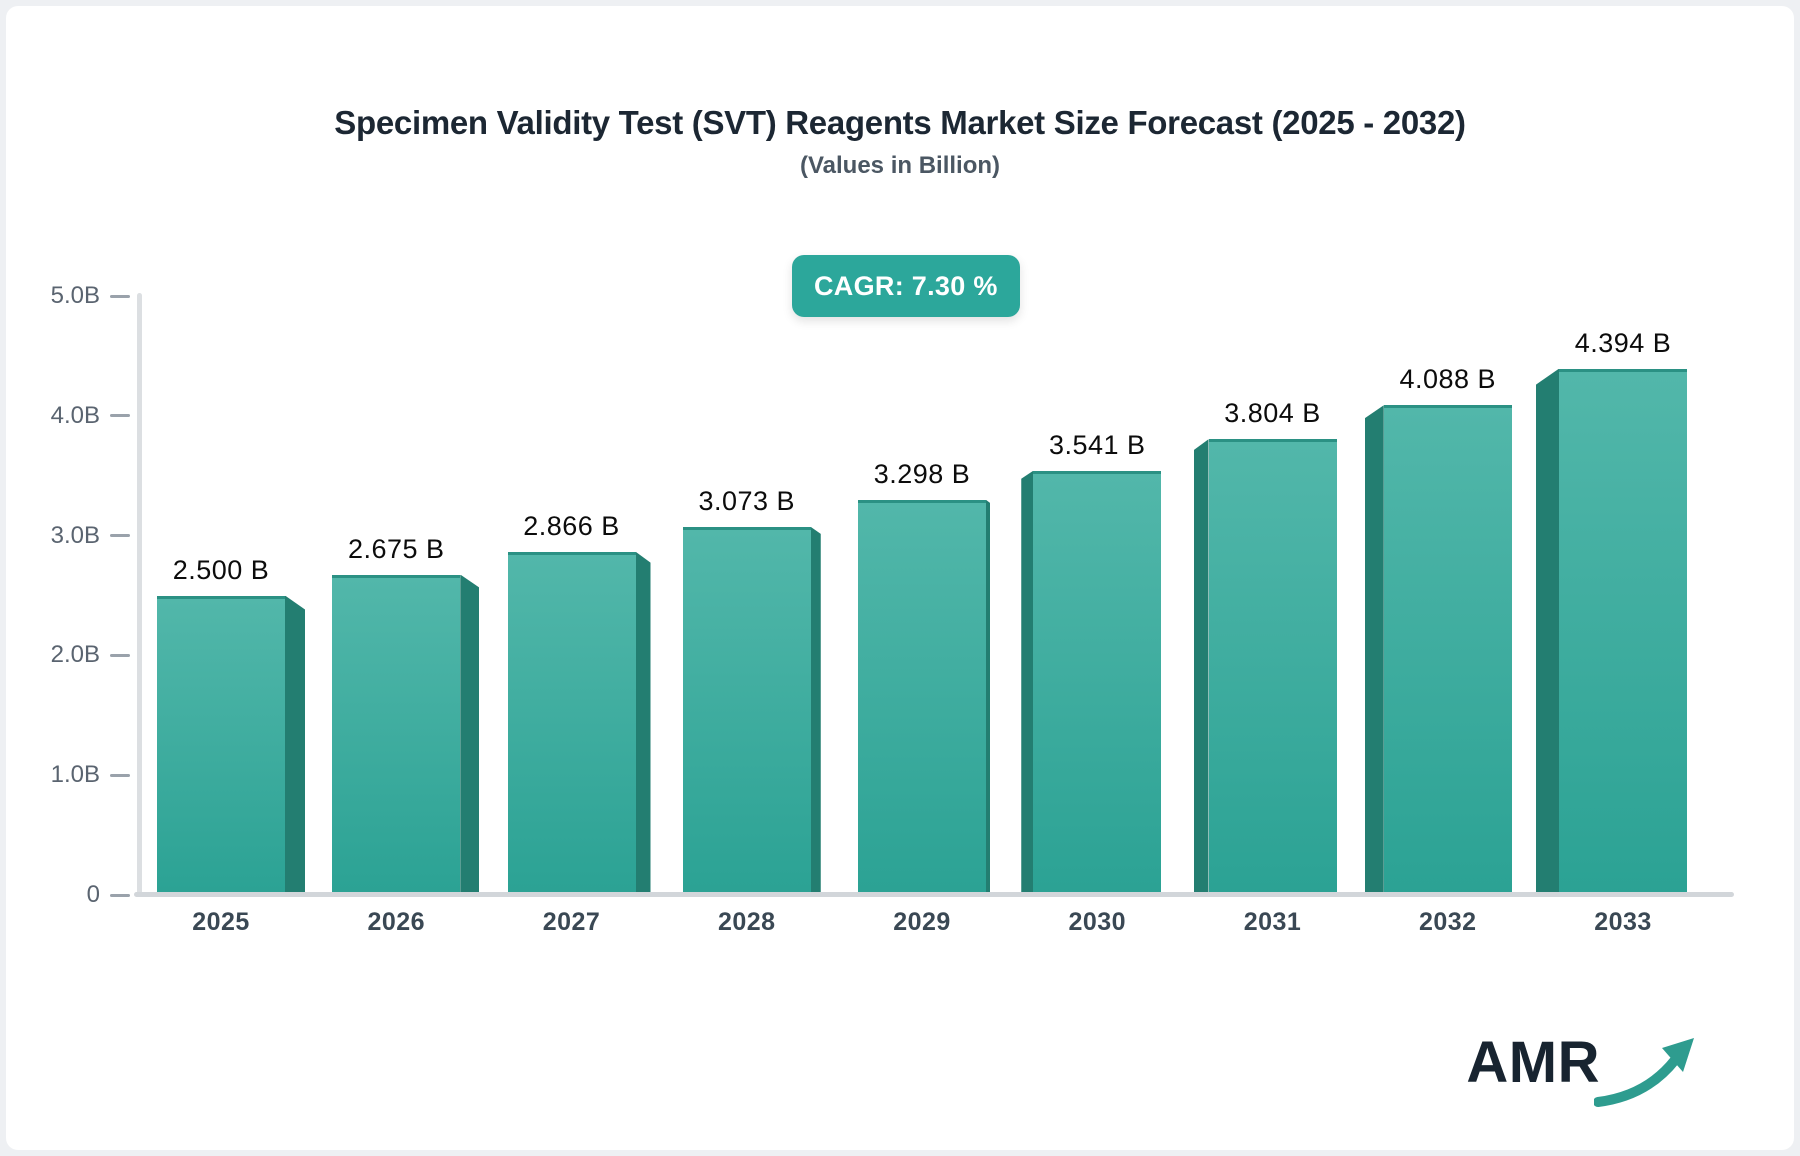 The height and width of the screenshot is (1156, 1800). Describe the element at coordinates (139, 595) in the screenshot. I see `y-axis-line` at that location.